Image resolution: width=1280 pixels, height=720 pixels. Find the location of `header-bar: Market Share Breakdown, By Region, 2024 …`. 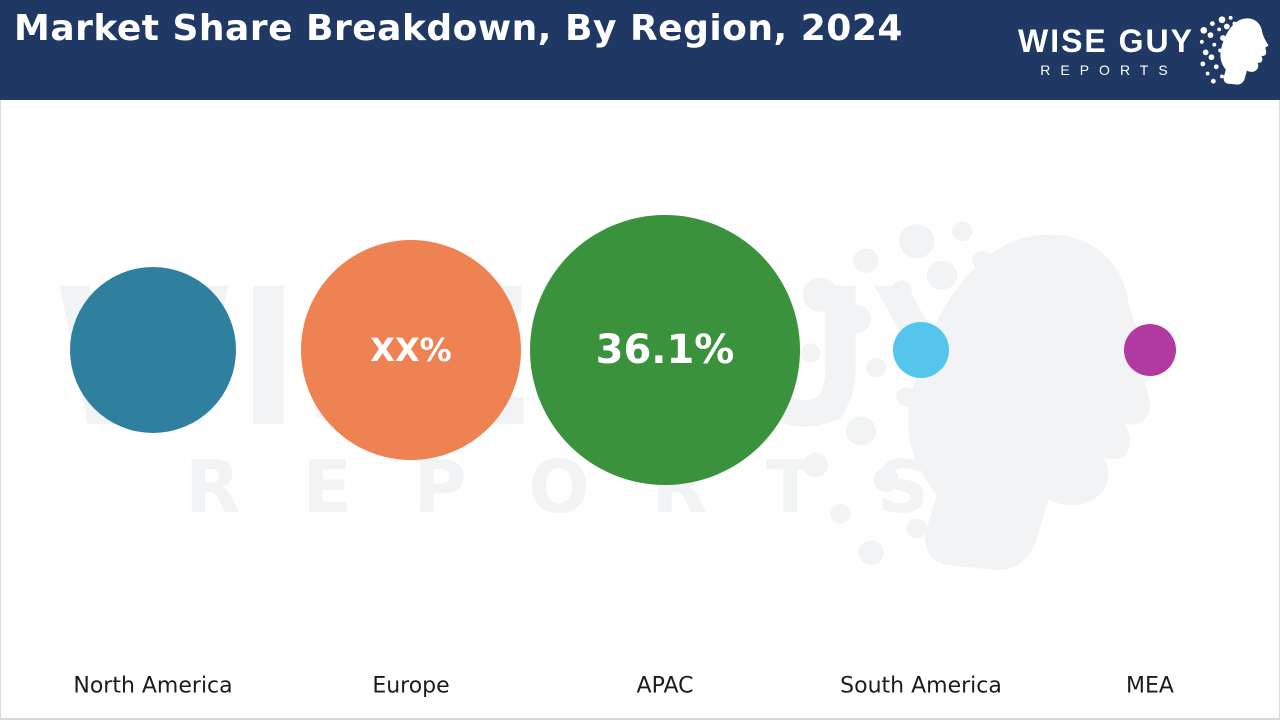

header-bar: Market Share Breakdown, By Region, 2024 … is located at coordinates (640, 50).